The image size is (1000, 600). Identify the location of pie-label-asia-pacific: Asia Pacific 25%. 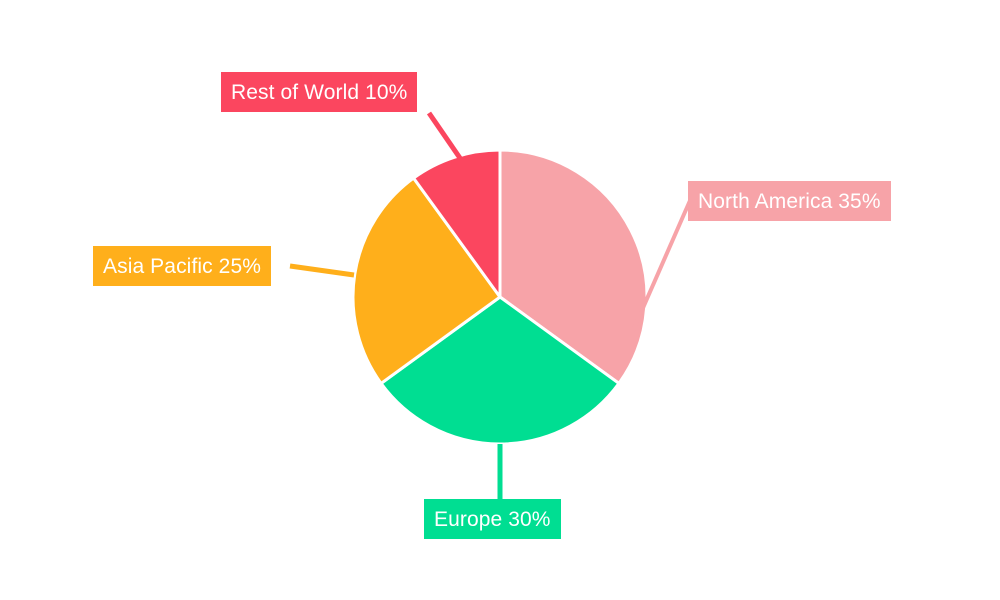
(182, 266).